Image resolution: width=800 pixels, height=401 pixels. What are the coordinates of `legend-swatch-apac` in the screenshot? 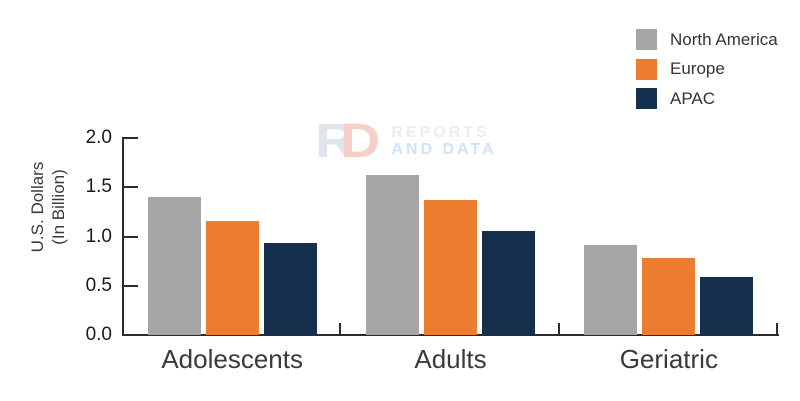 It's located at (646, 98).